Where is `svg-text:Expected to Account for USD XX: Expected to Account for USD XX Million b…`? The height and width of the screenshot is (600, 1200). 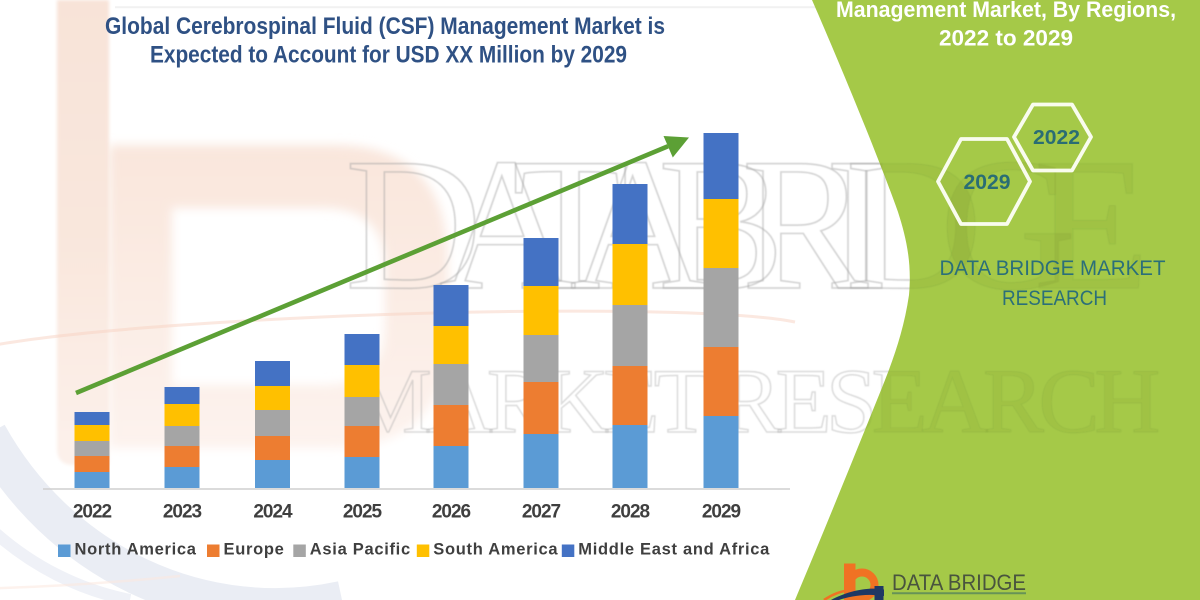
svg-text:Expected to Account for USD XX: Expected to Account for USD XX Million b… is located at coordinates (388, 55).